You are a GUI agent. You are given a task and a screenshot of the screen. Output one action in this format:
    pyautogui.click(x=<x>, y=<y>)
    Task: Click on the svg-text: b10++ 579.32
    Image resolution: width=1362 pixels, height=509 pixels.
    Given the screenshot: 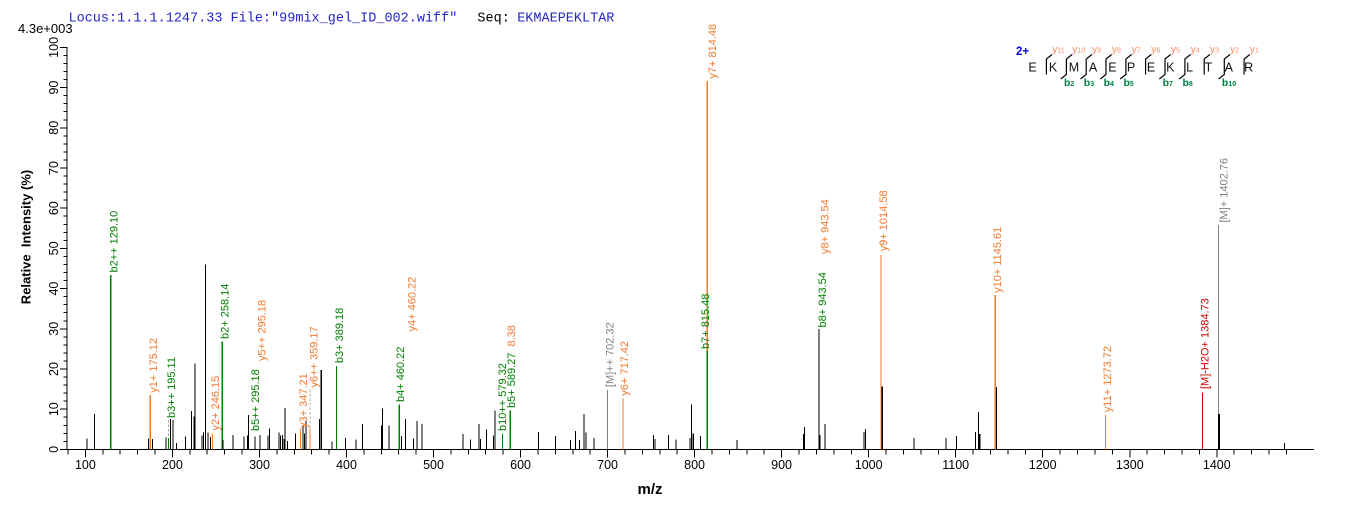 What is the action you would take?
    pyautogui.click(x=503, y=397)
    